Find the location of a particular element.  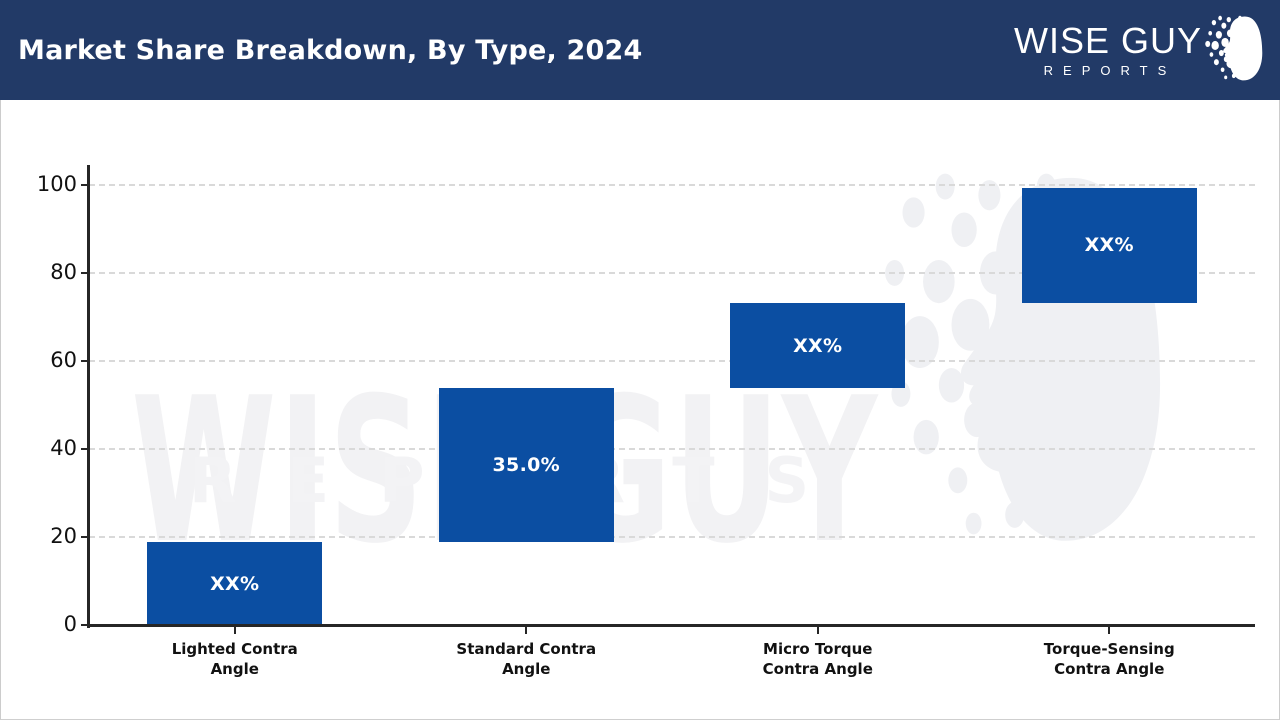

logo-subtitle: REPORTS is located at coordinates (1110, 70).